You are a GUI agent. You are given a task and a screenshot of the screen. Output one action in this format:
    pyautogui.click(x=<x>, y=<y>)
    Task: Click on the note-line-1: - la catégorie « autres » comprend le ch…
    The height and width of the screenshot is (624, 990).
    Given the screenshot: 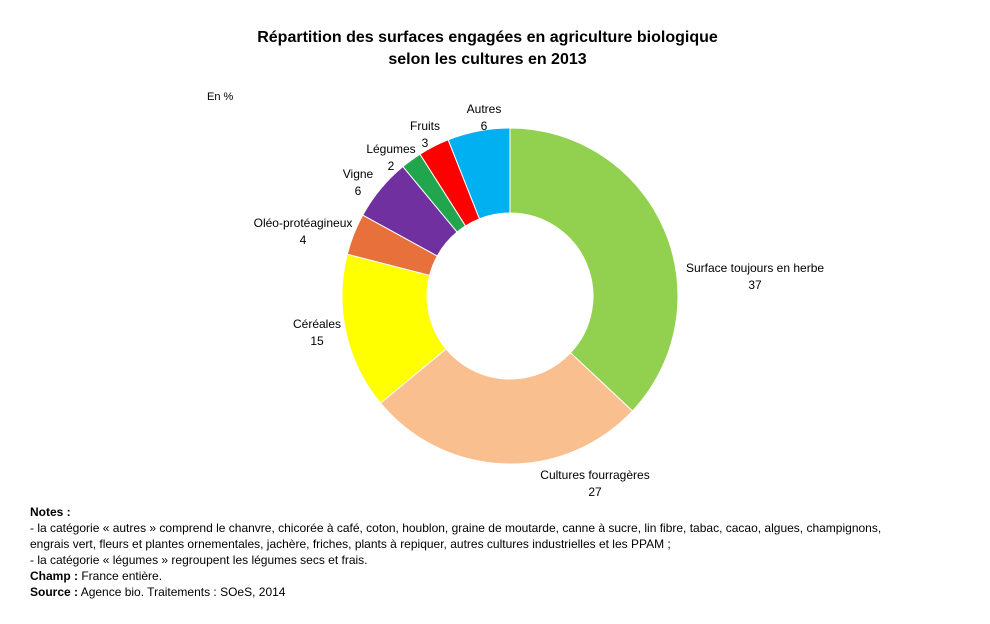 What is the action you would take?
    pyautogui.click(x=456, y=528)
    